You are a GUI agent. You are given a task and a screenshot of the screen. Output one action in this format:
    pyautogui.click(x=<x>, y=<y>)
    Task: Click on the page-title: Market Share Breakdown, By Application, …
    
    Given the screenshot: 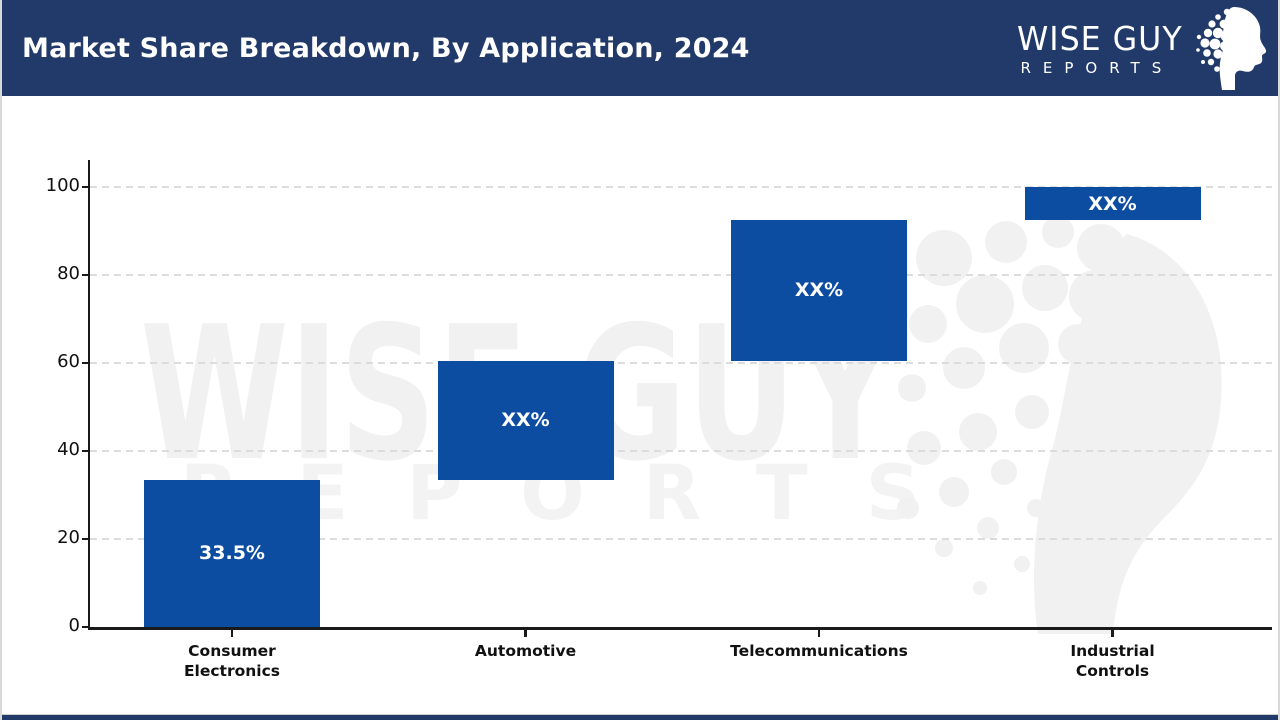 What is the action you would take?
    pyautogui.click(x=386, y=48)
    